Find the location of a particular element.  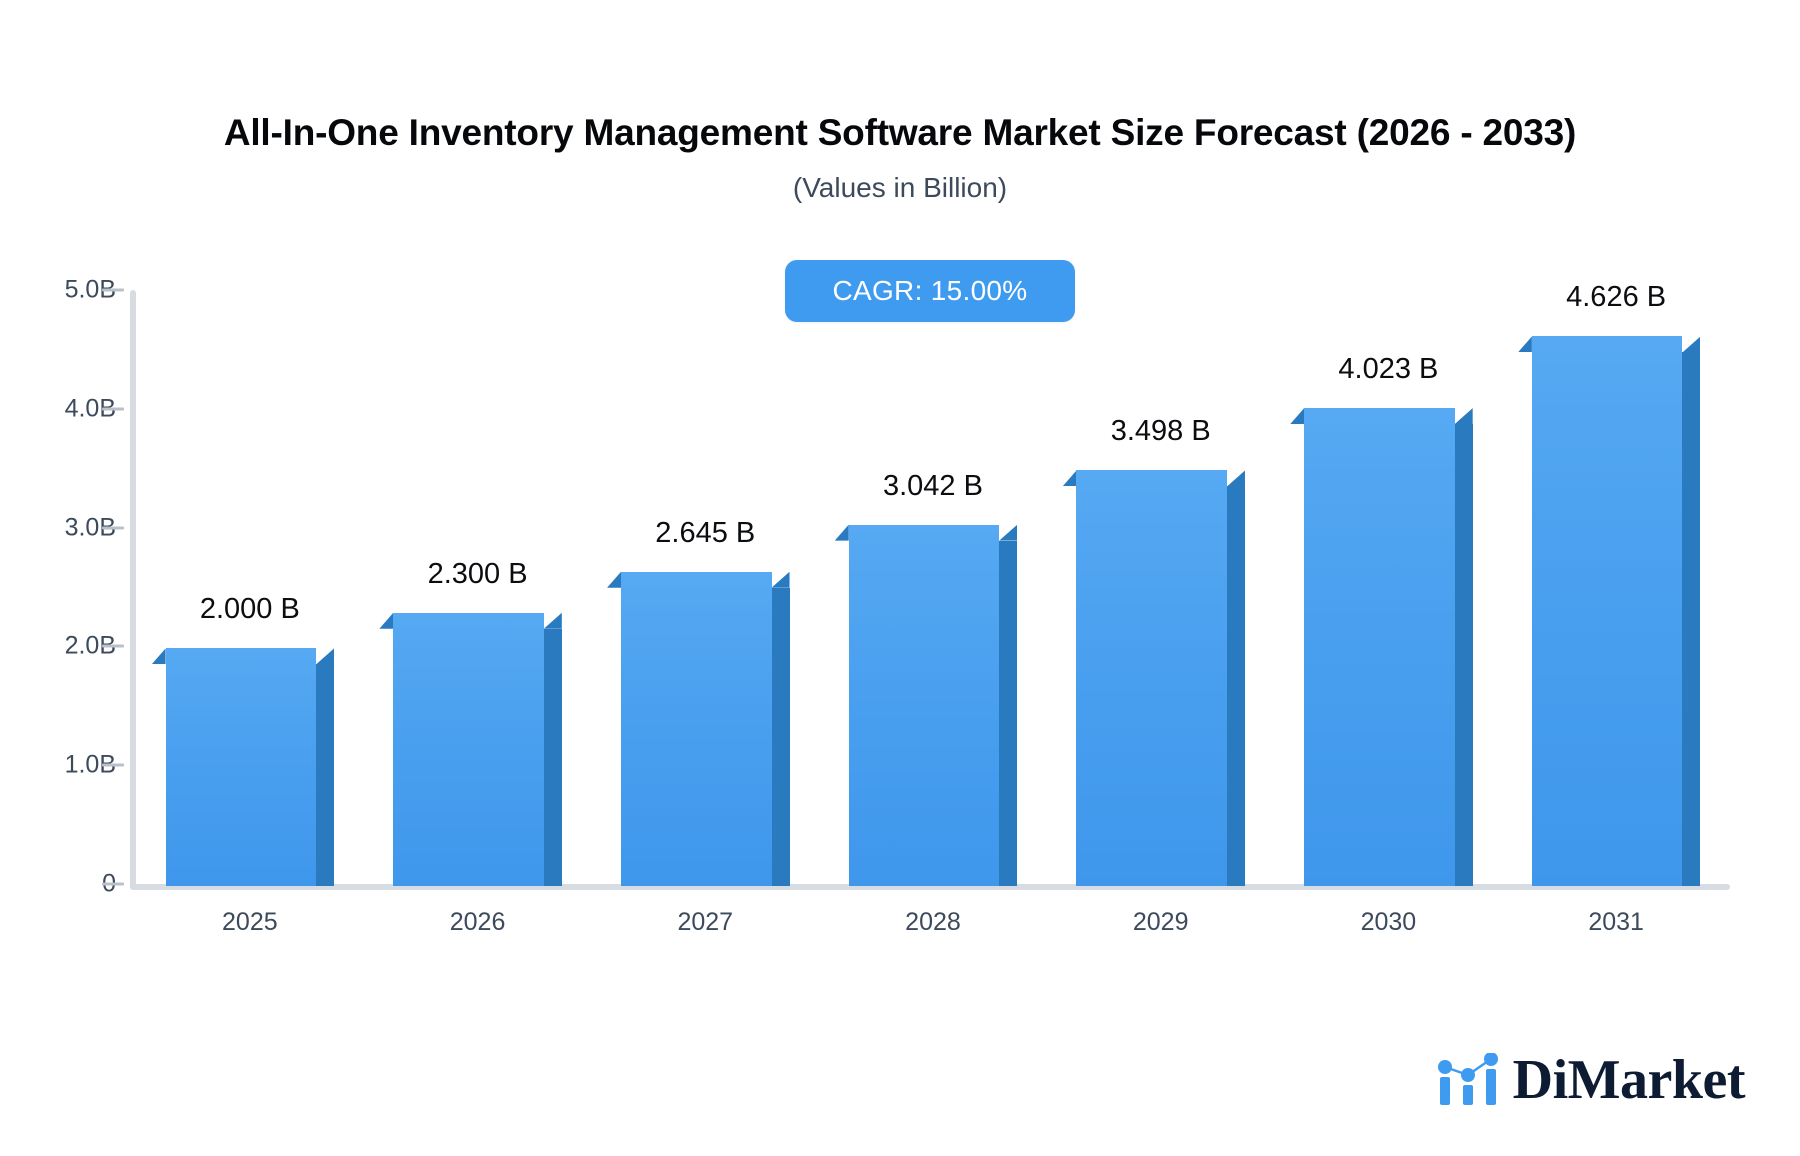

cagr-badge-label: CAGR: 15.00% is located at coordinates (930, 290).